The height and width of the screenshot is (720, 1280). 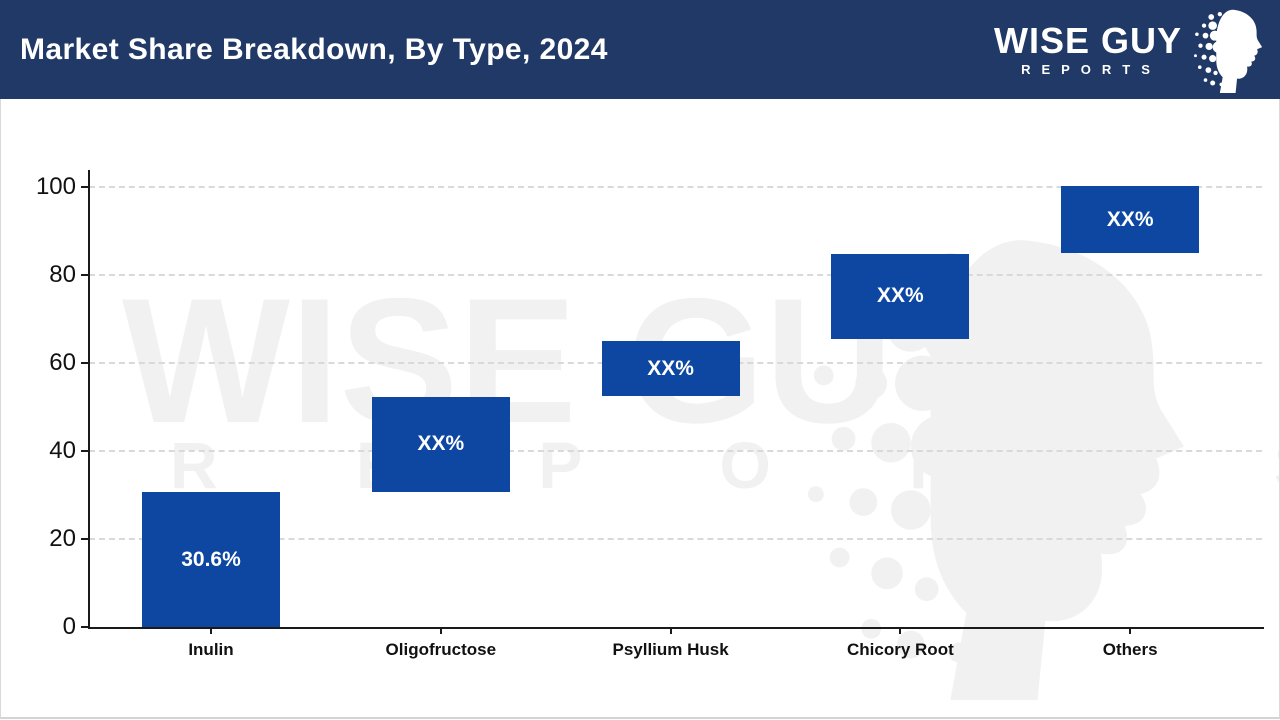 I want to click on x-axis-category-label: Psyllium Husk, so click(x=670, y=649).